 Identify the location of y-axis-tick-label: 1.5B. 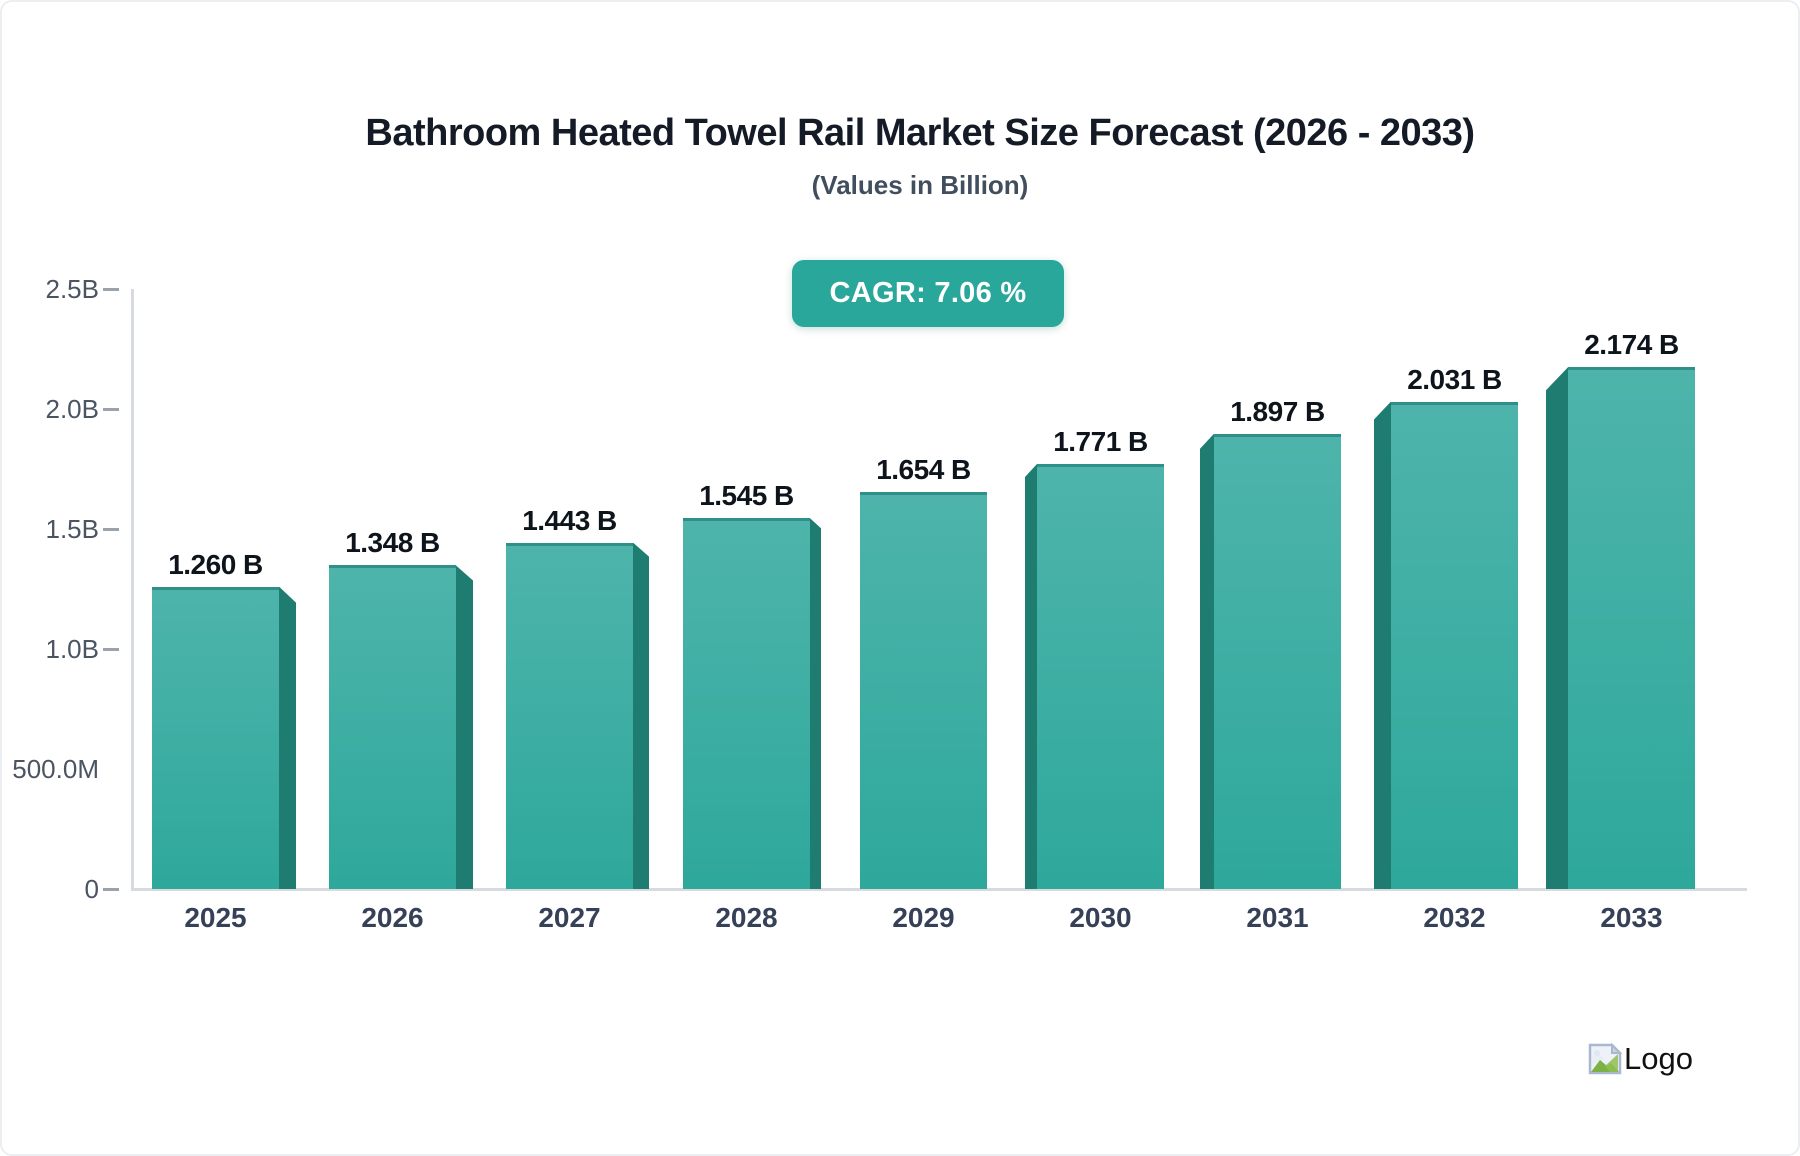
(72, 529).